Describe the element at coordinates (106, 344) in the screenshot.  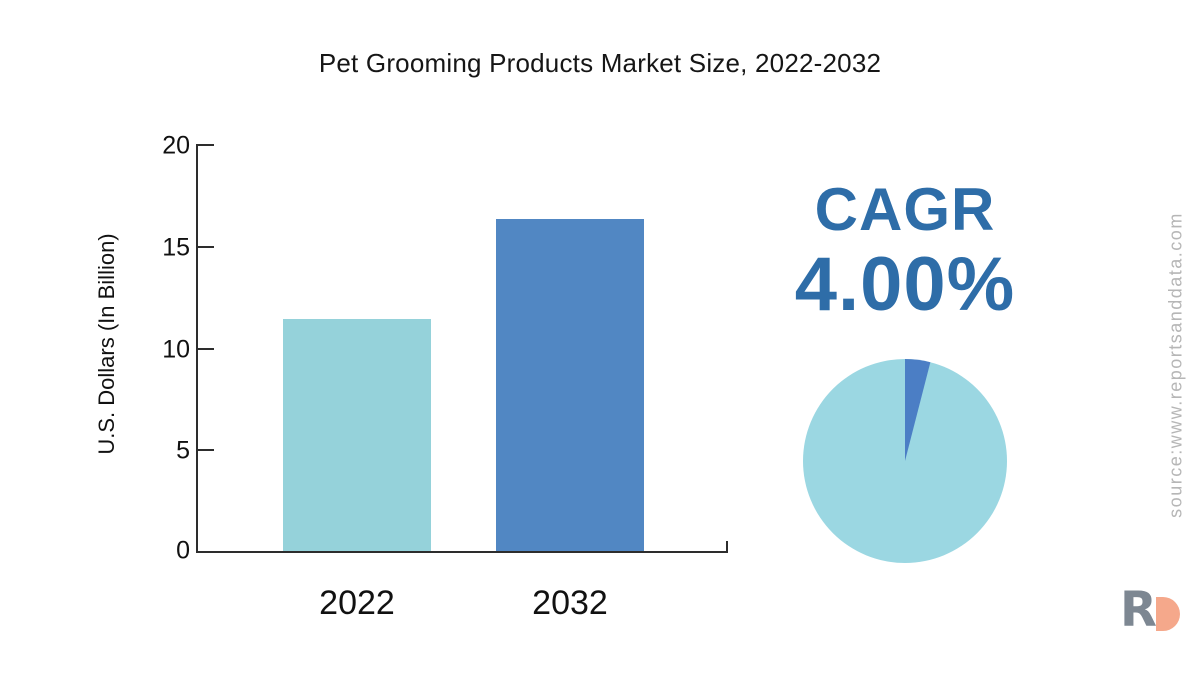
I see `y-axis-title: U.S. Dollars (In Billion)` at that location.